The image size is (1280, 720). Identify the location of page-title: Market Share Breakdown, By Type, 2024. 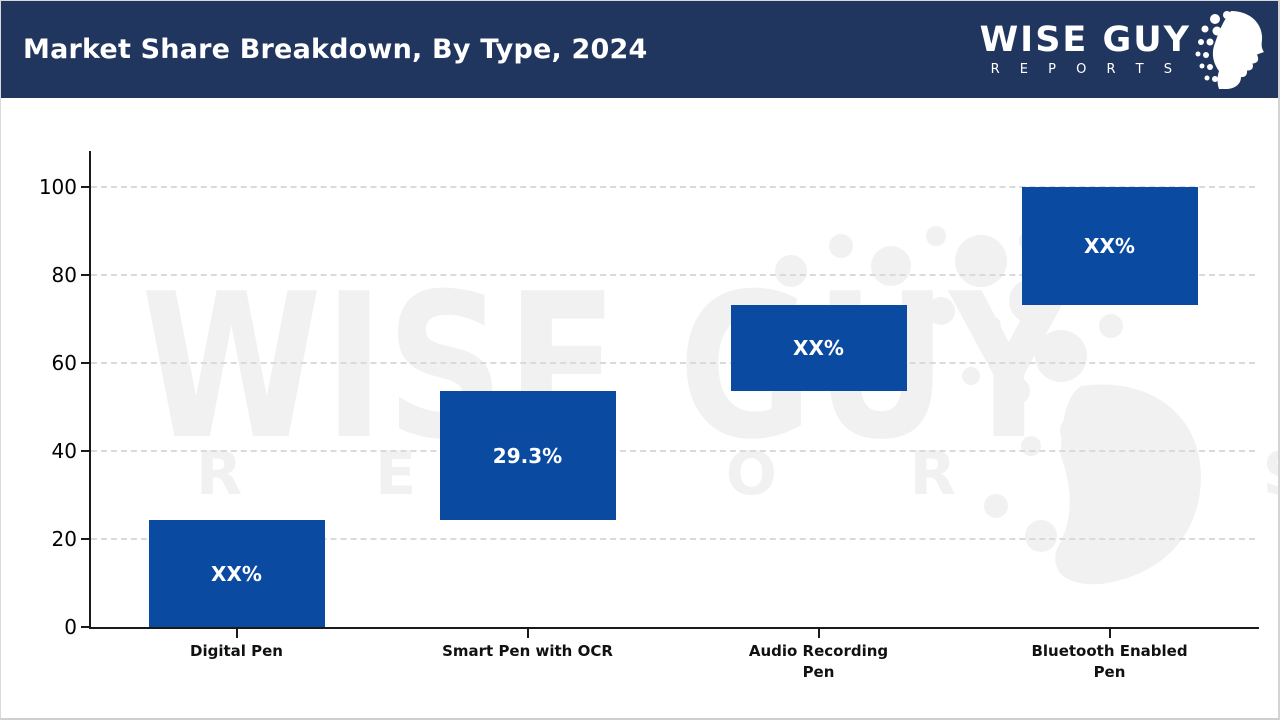
(335, 49).